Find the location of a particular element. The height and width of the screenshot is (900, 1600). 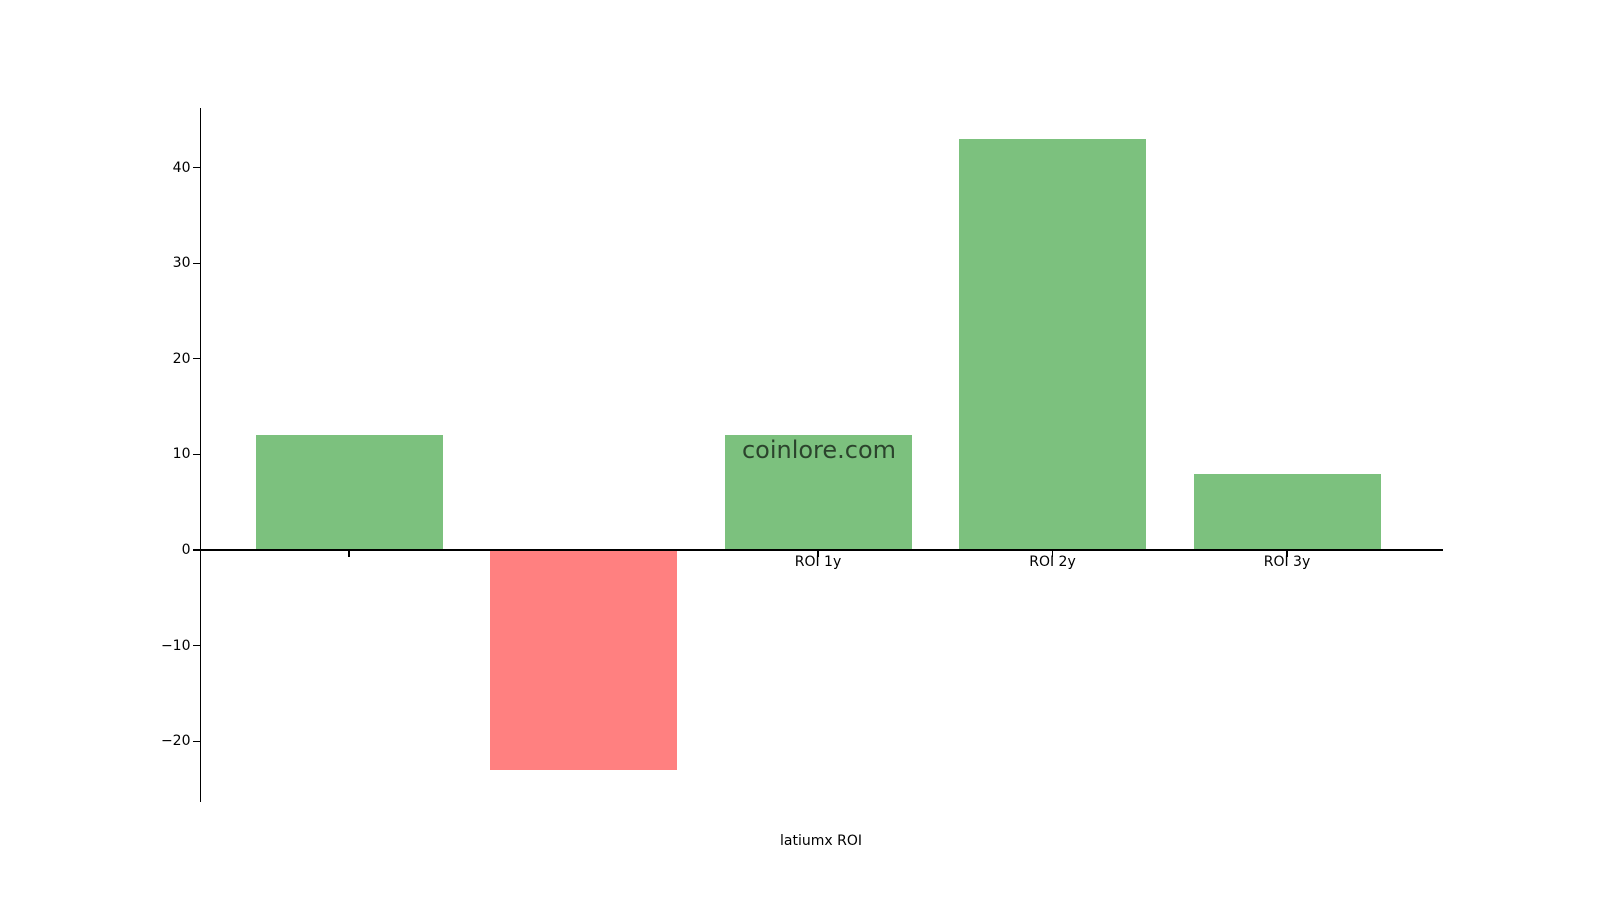

bar-roi-1y is located at coordinates (818, 492).